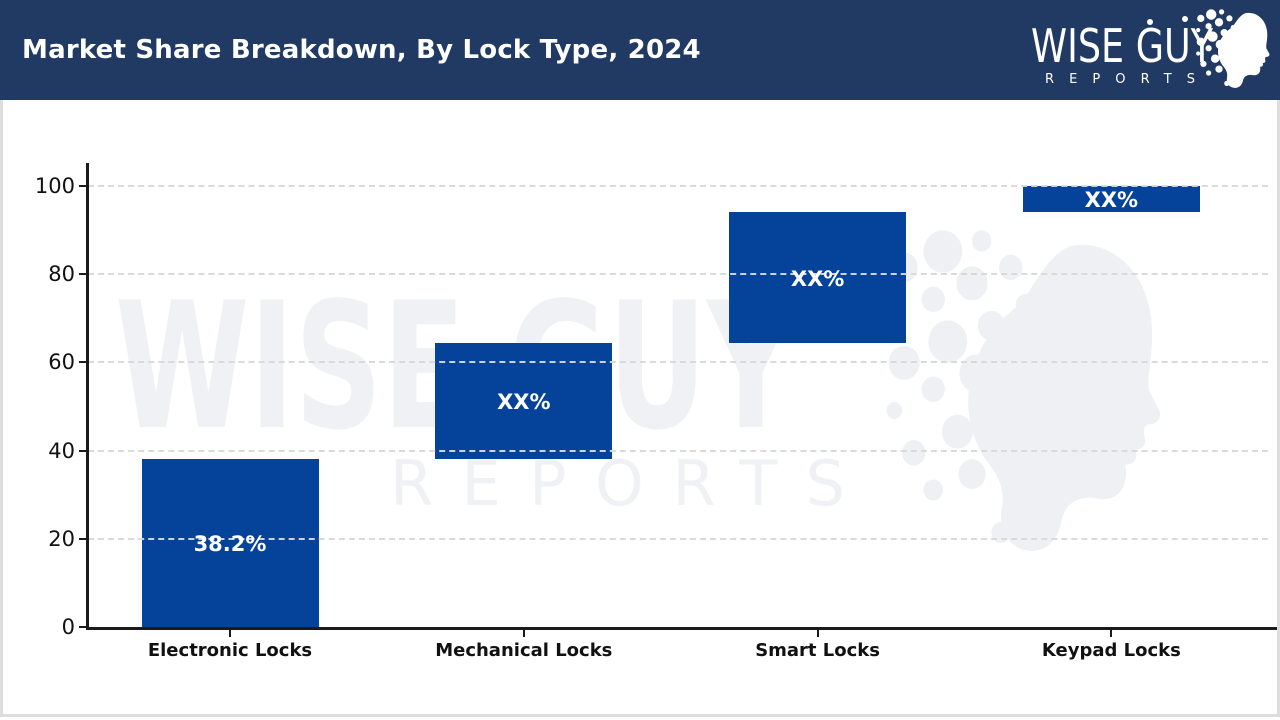 The image size is (1280, 720). What do you see at coordinates (1120, 79) in the screenshot?
I see `logo-sub-text: REPORTS` at bounding box center [1120, 79].